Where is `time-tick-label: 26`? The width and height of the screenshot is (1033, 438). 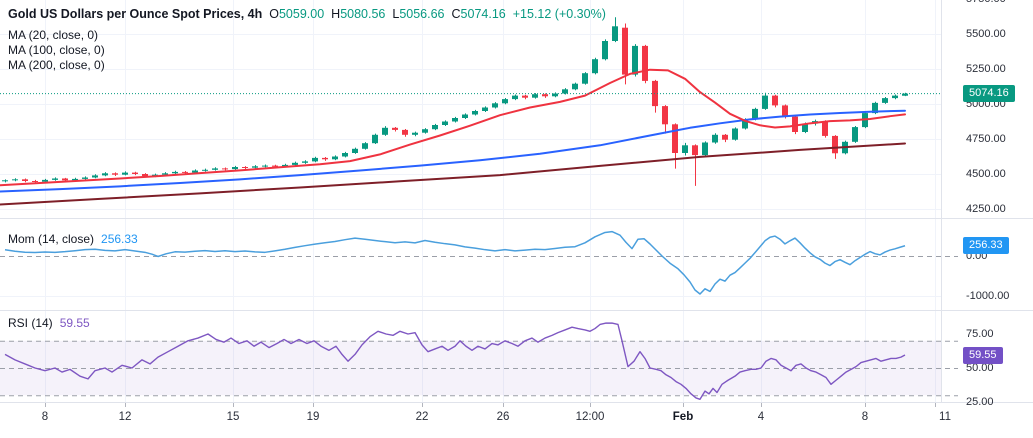 time-tick-label: 26 is located at coordinates (503, 417).